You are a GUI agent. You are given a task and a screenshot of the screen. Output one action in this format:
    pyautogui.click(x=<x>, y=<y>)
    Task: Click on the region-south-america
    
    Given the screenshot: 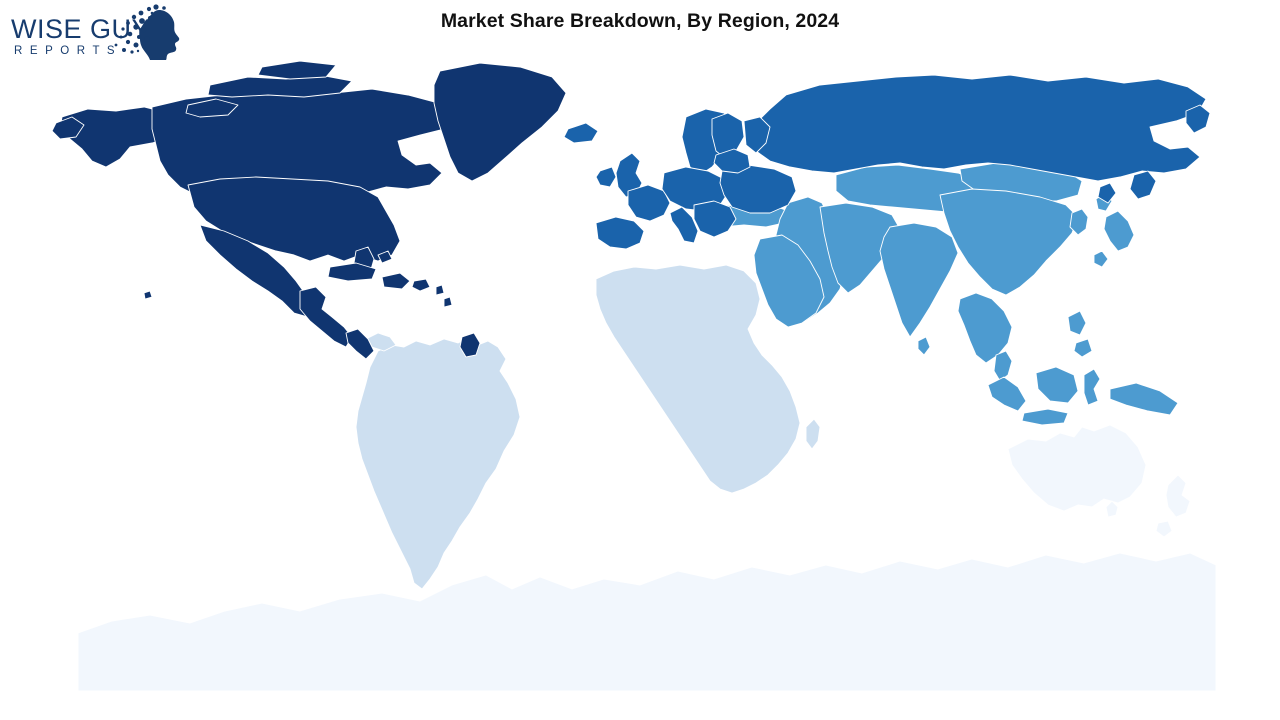 What is the action you would take?
    pyautogui.click(x=438, y=461)
    